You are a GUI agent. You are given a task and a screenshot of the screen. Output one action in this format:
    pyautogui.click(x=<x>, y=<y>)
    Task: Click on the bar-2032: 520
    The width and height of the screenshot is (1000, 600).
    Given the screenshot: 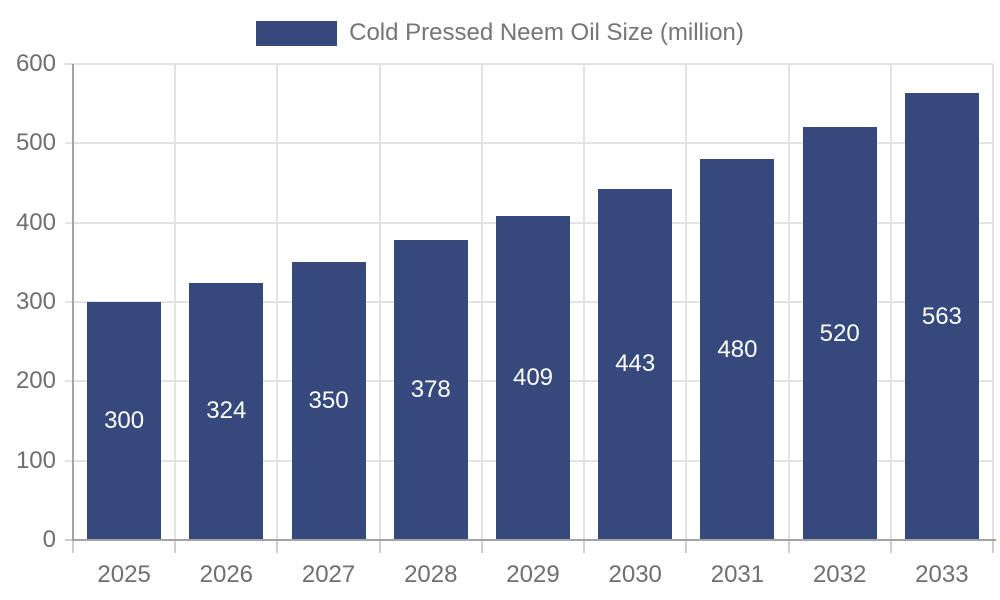 What is the action you would take?
    pyautogui.click(x=839, y=333)
    